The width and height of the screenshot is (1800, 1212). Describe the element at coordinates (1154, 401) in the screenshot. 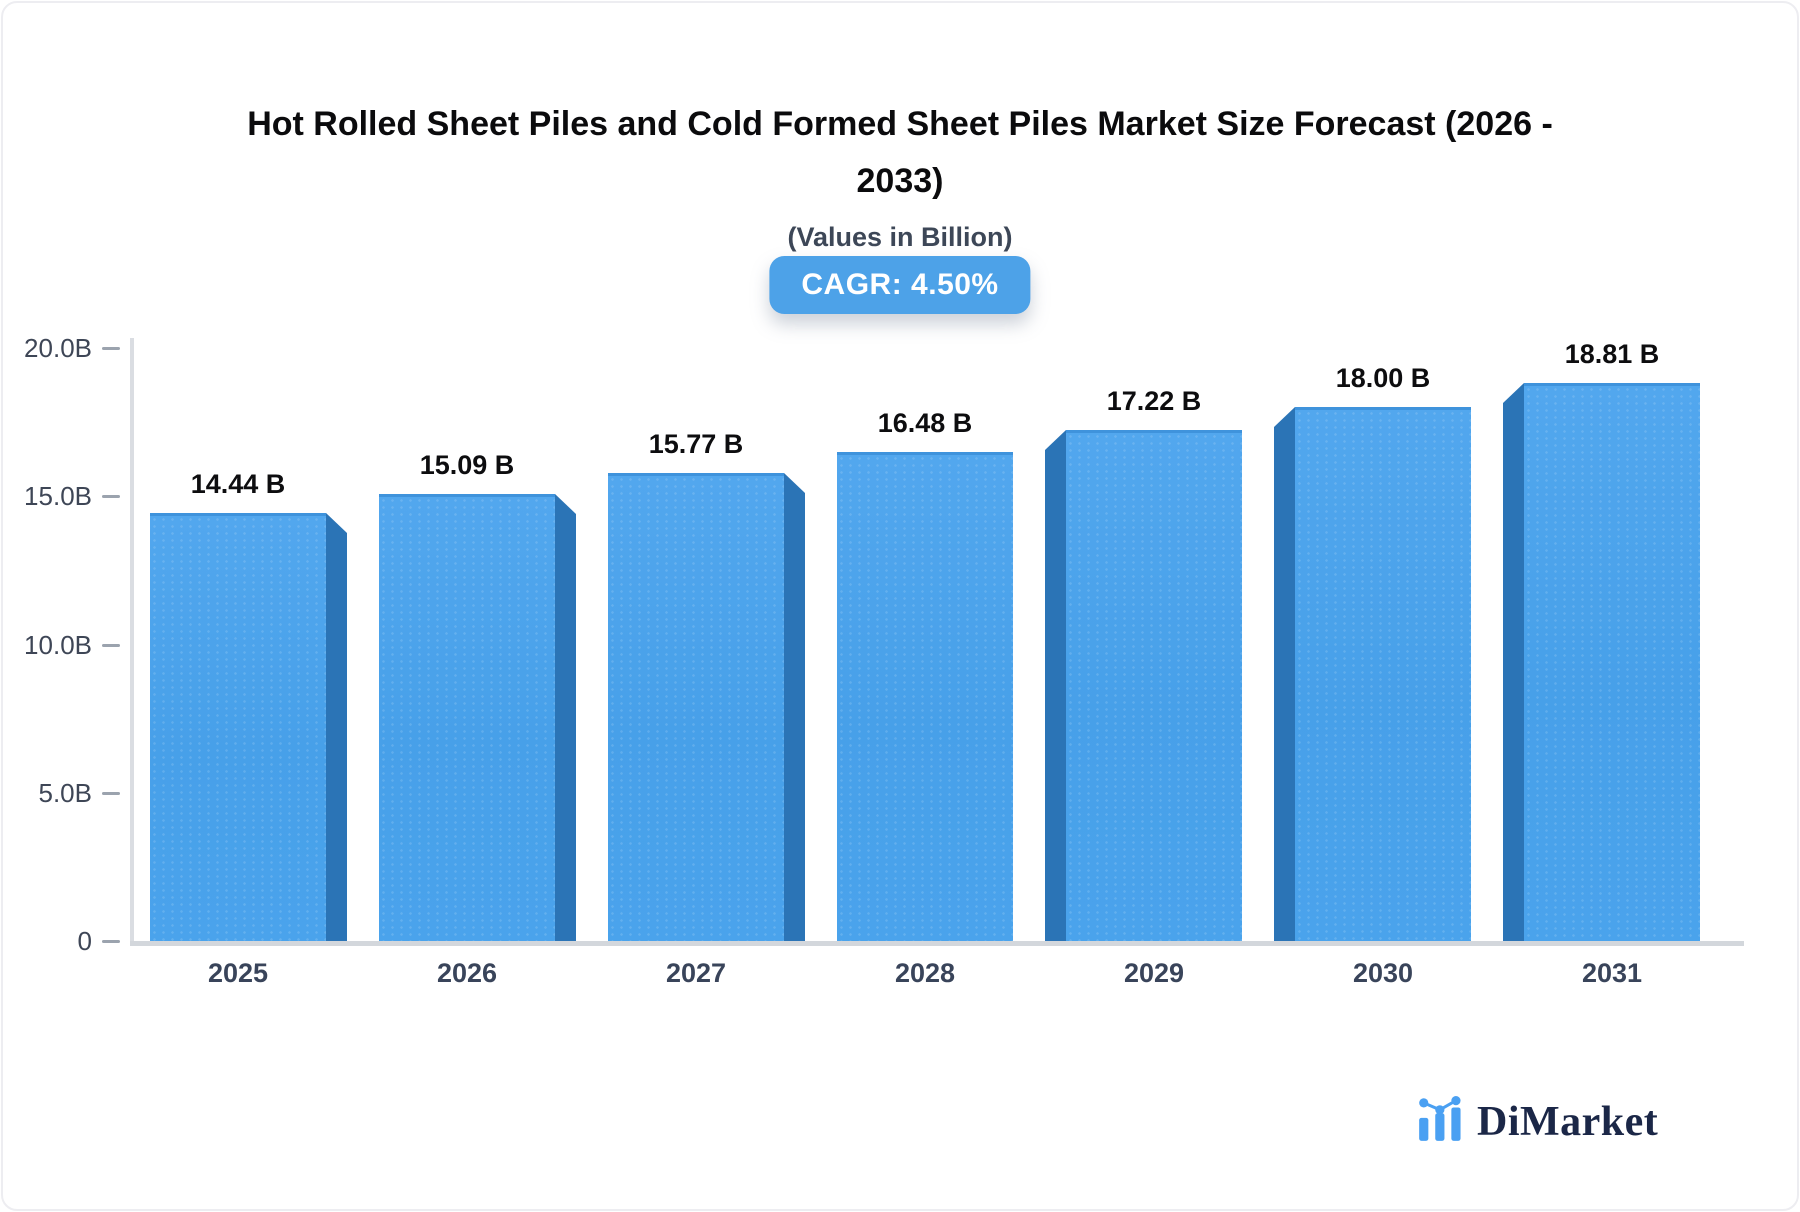

I see `bar-value-label: 17.22 B` at that location.